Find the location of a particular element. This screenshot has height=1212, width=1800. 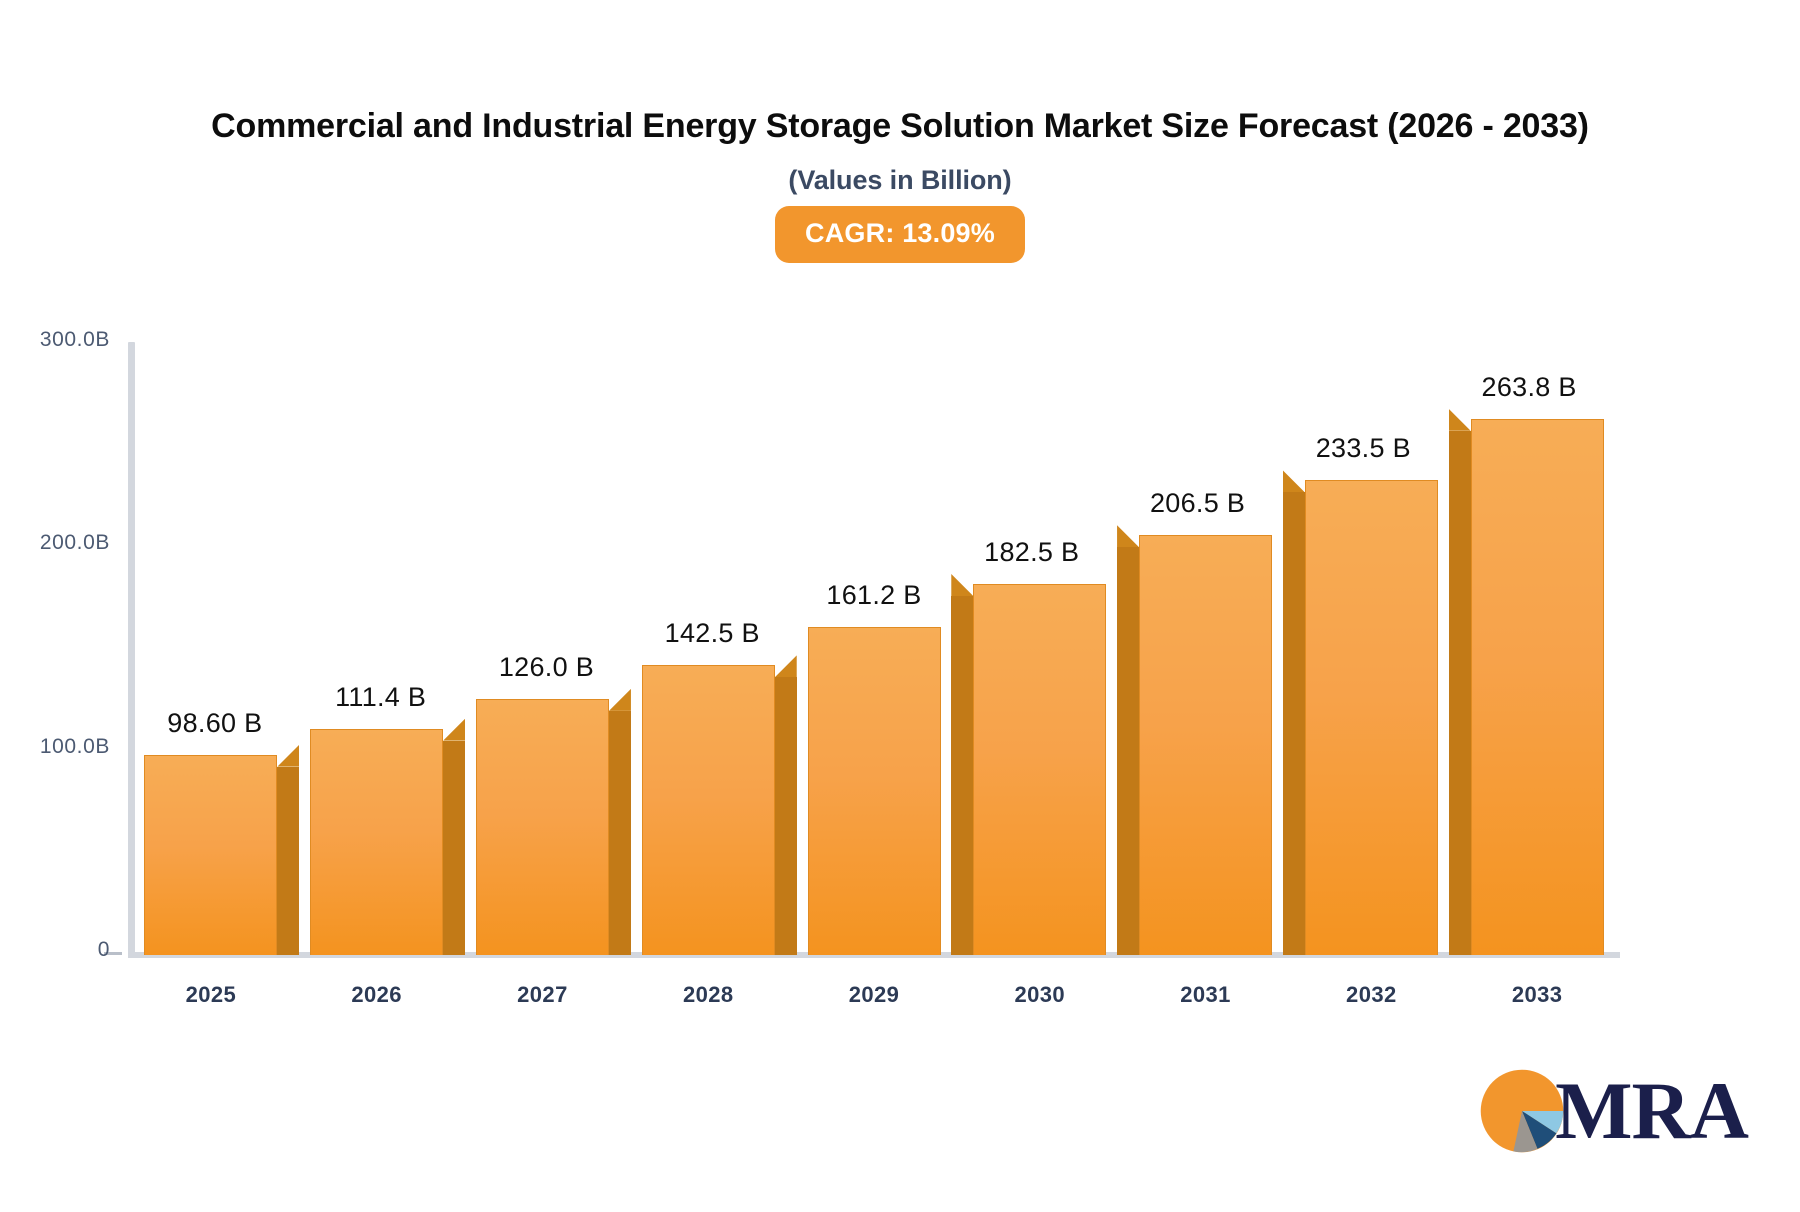

bar-column: 263.8 B is located at coordinates (1526, 627).